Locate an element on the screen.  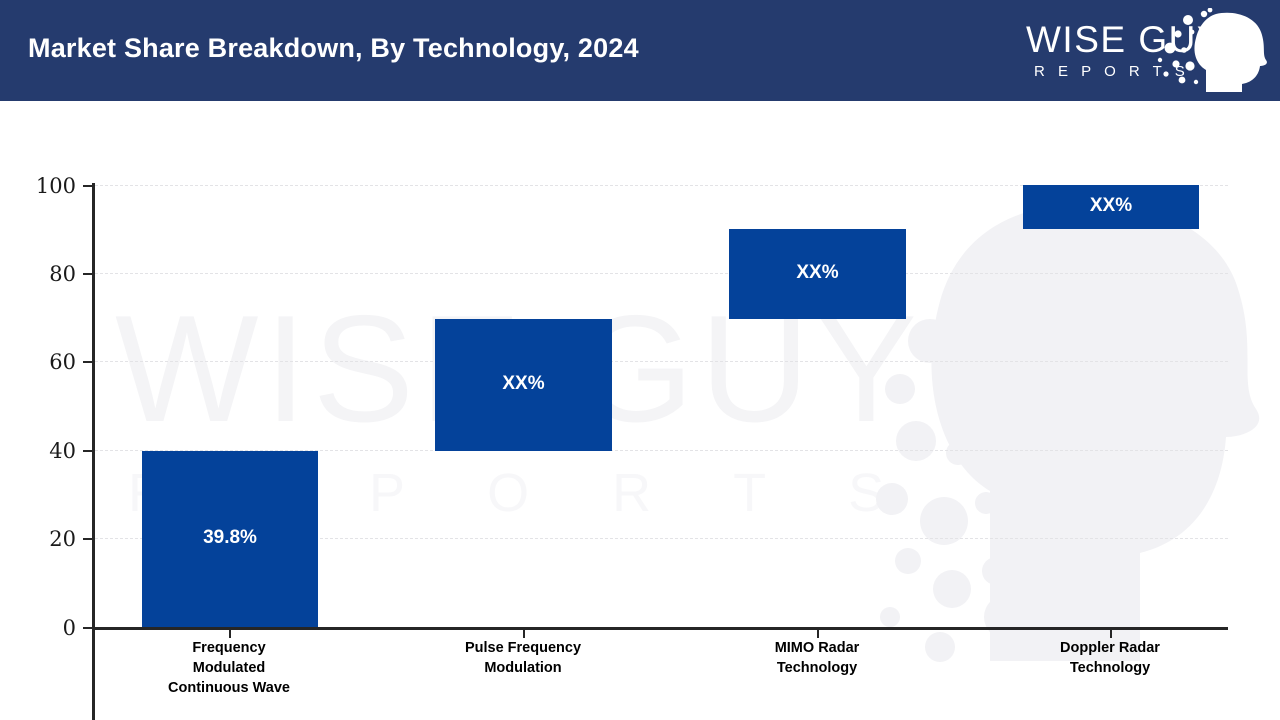
bar-doppler-radar-technology is located at coordinates (1111, 207).